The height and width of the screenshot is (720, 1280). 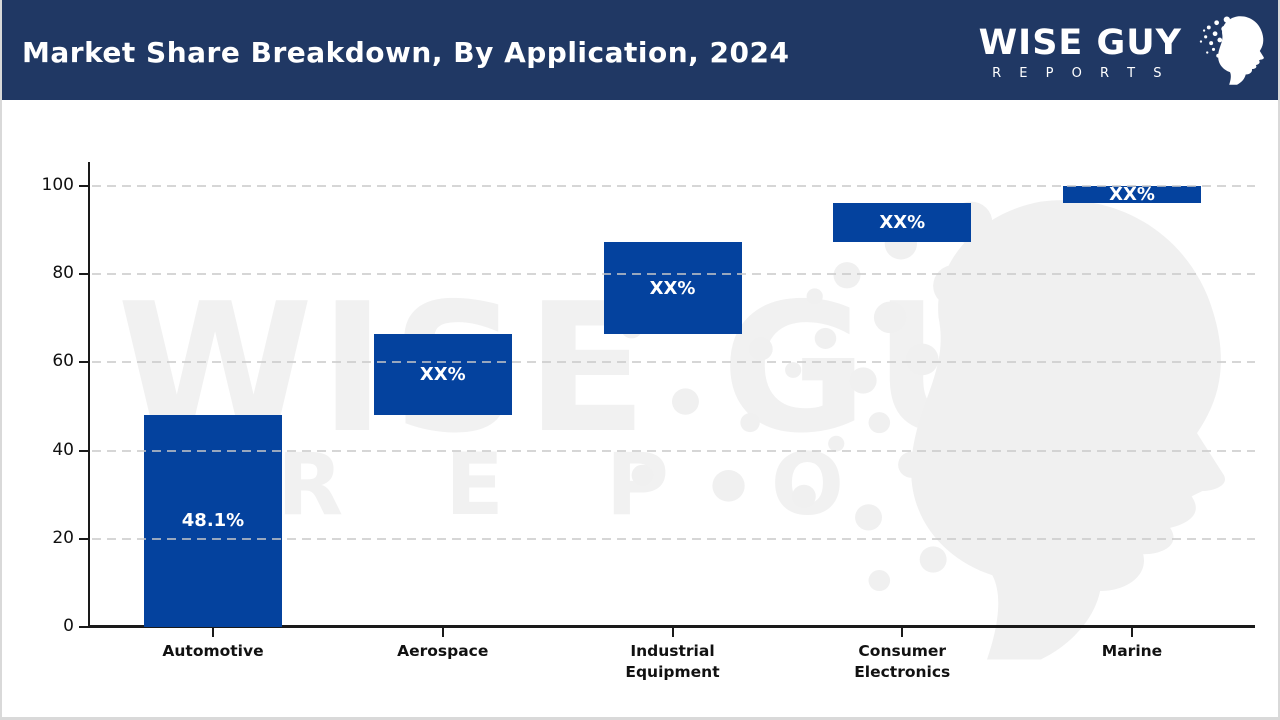 I want to click on x-tick-label: Aerospace, so click(x=443, y=651).